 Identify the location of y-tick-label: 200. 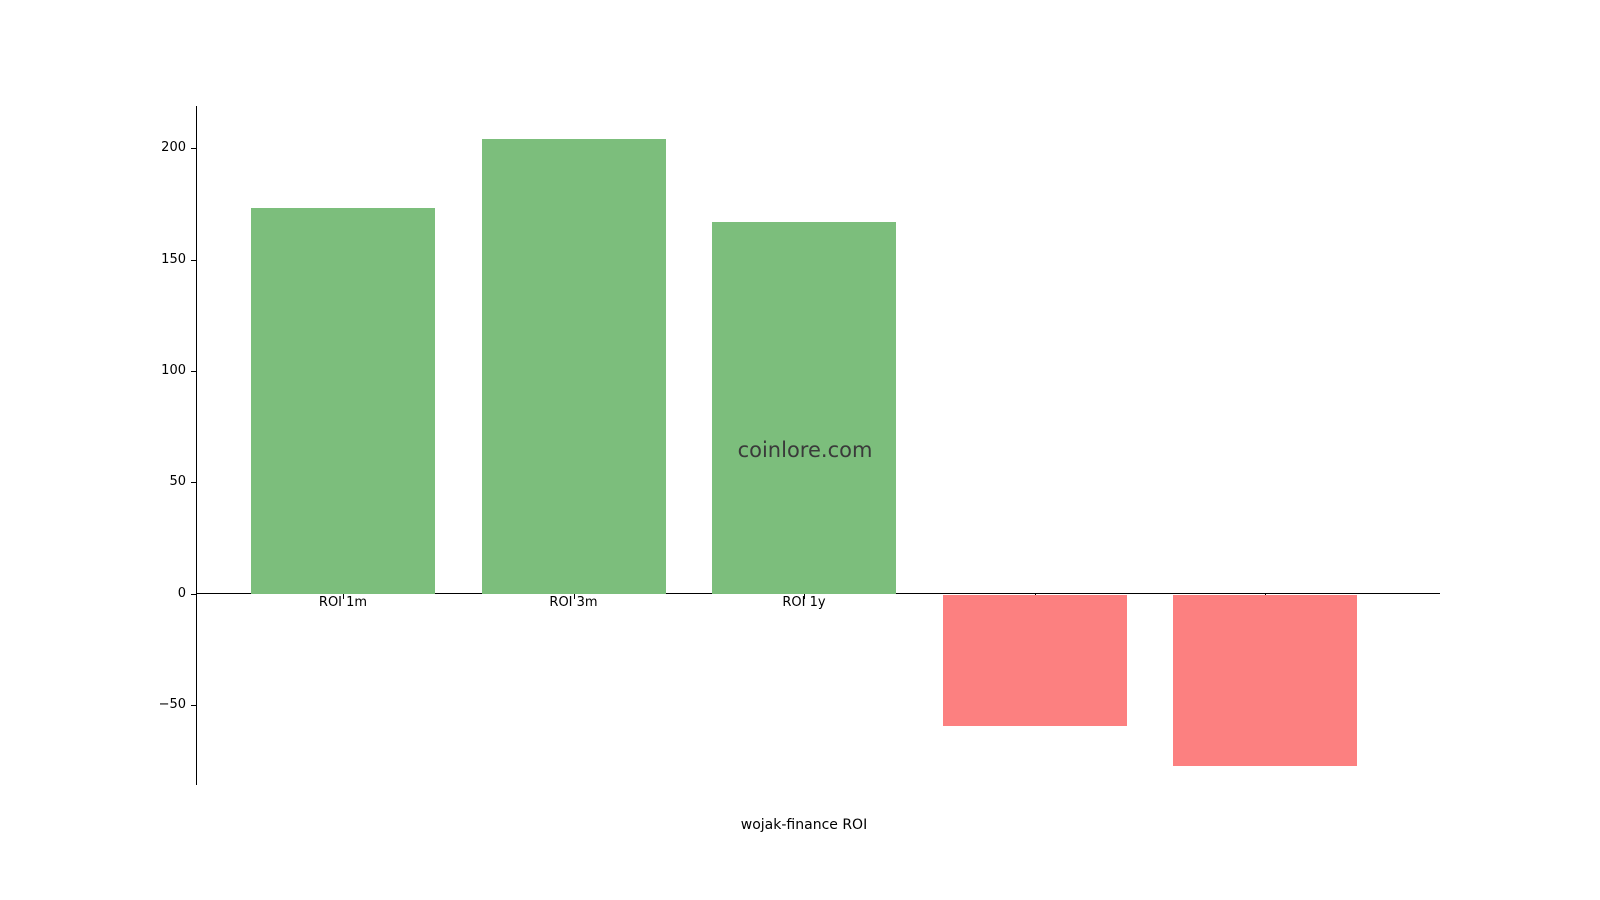
(173, 148).